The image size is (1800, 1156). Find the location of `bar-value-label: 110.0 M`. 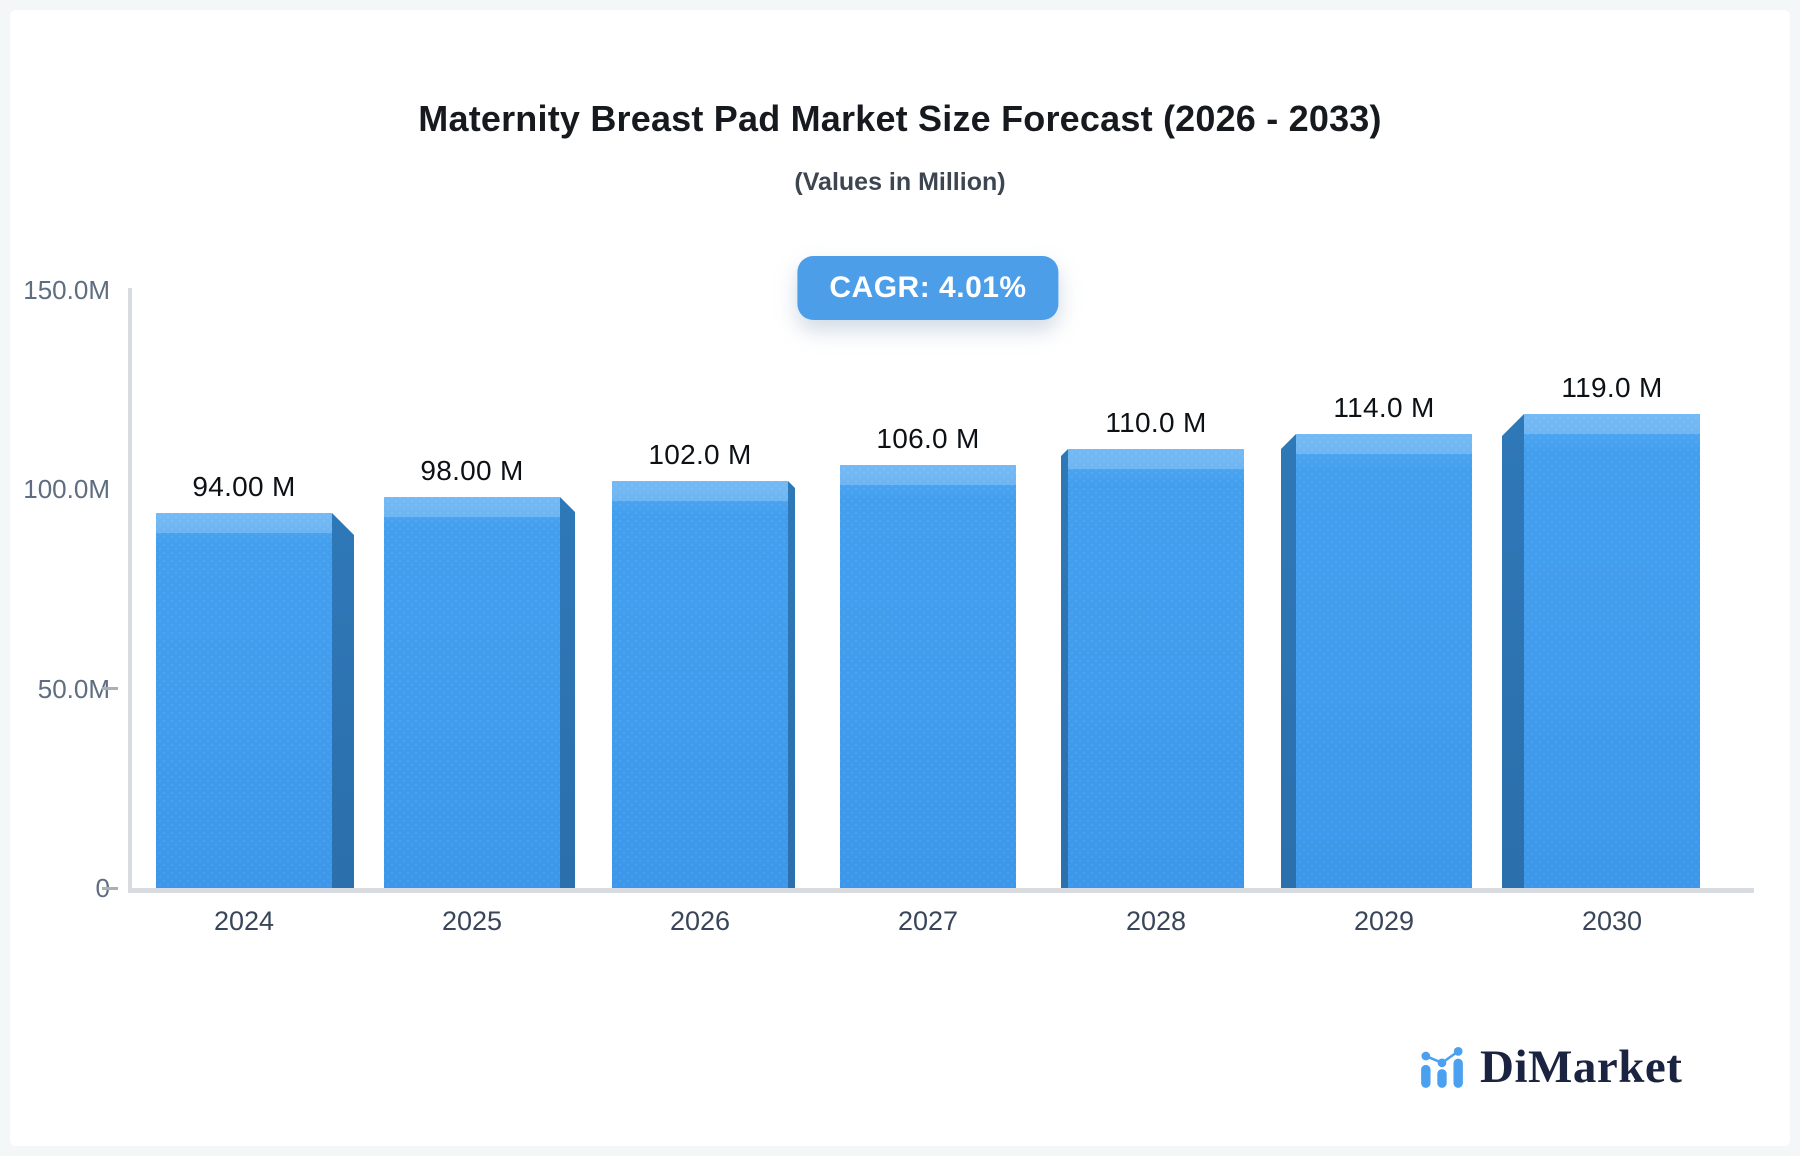

bar-value-label: 110.0 M is located at coordinates (1156, 422).